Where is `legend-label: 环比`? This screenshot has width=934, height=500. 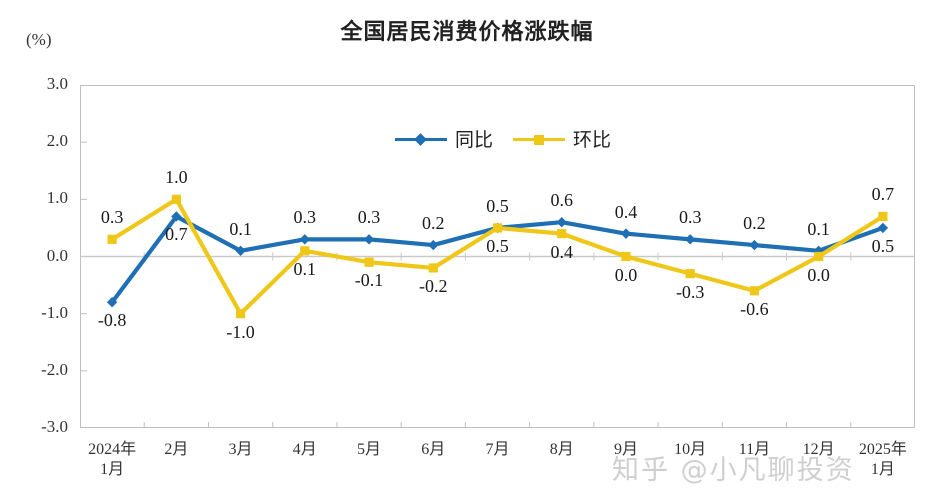 legend-label: 环比 is located at coordinates (592, 140).